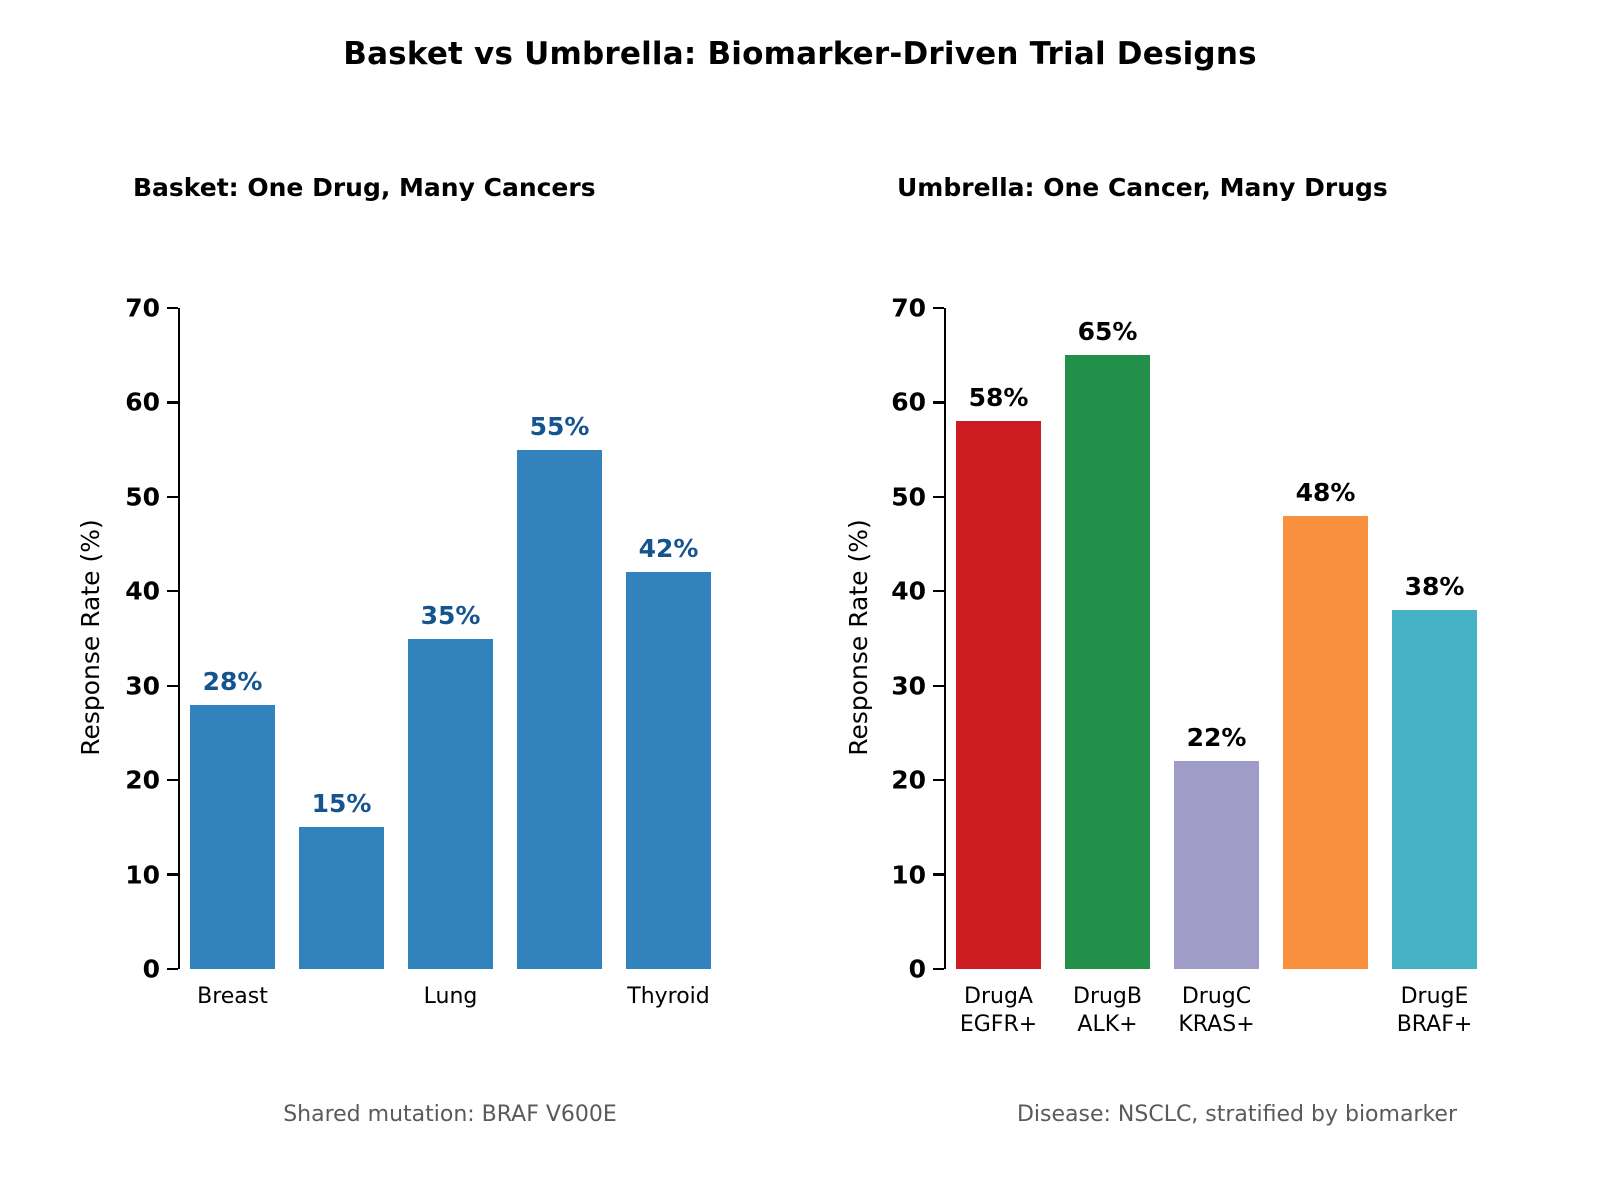 This screenshot has height=1200, width=1600. I want to click on x-tick-label: Thyroid, so click(668, 996).